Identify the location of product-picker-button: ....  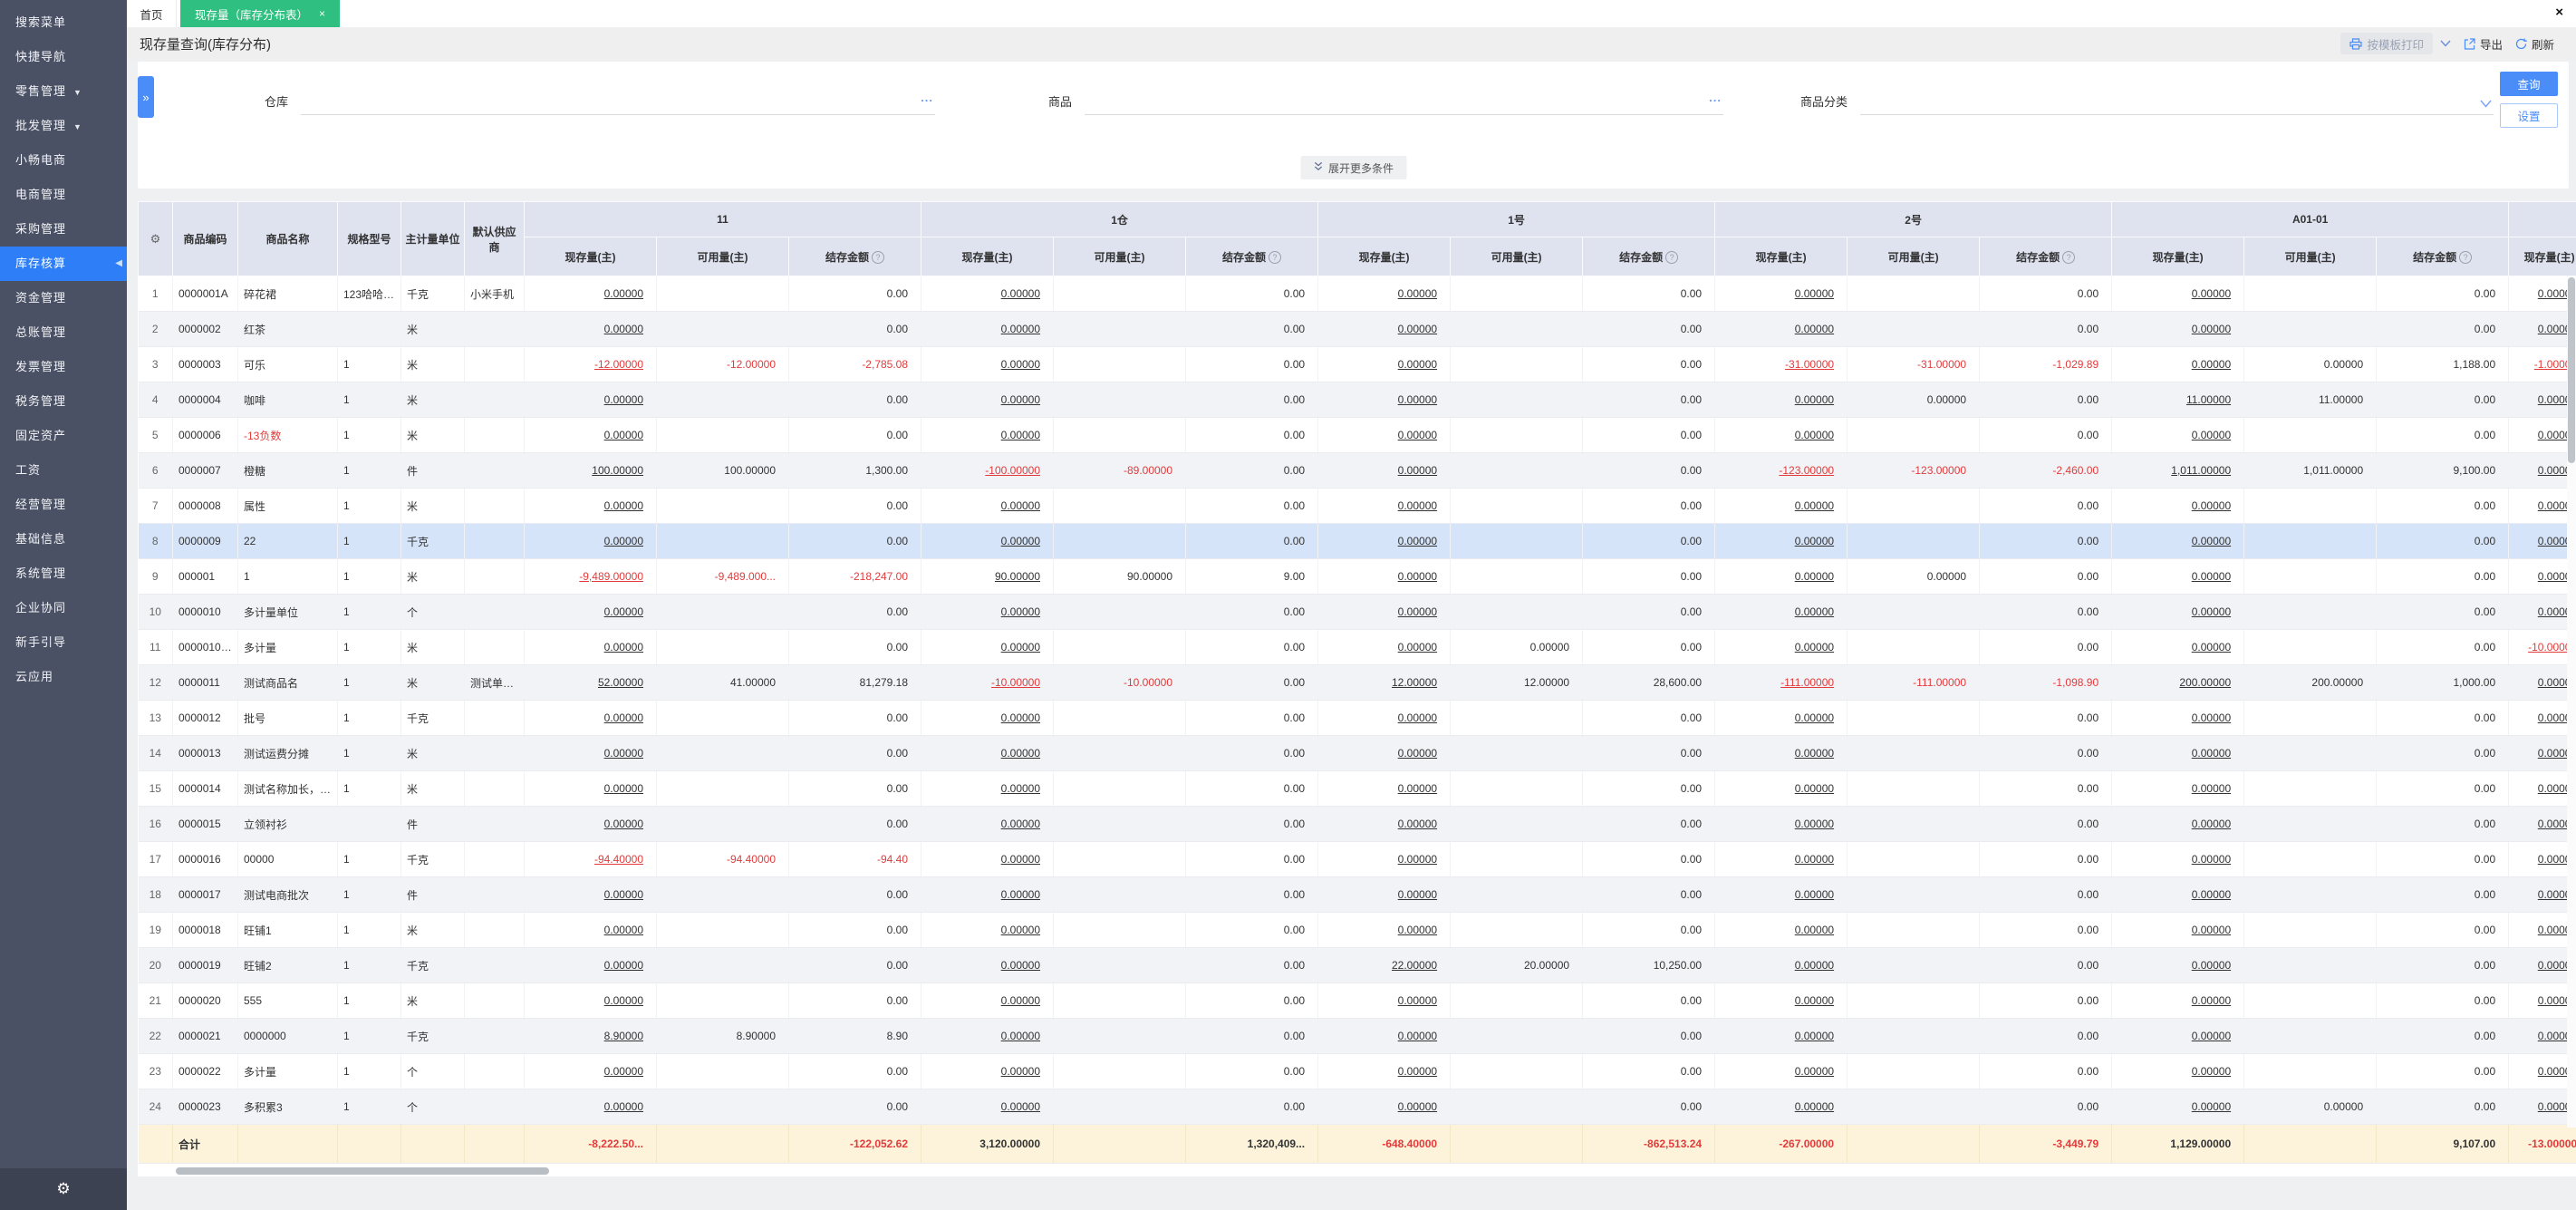
(1715, 97).